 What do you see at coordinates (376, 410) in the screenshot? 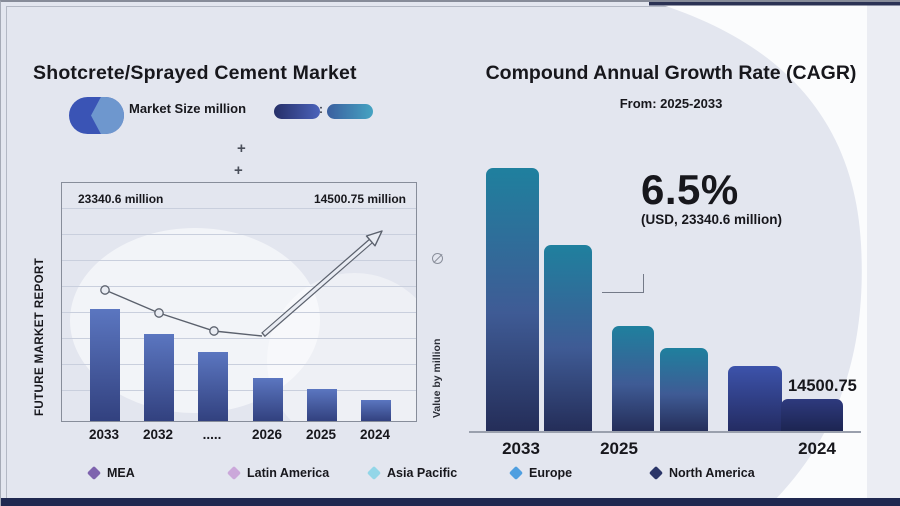
I see `bar-2024` at bounding box center [376, 410].